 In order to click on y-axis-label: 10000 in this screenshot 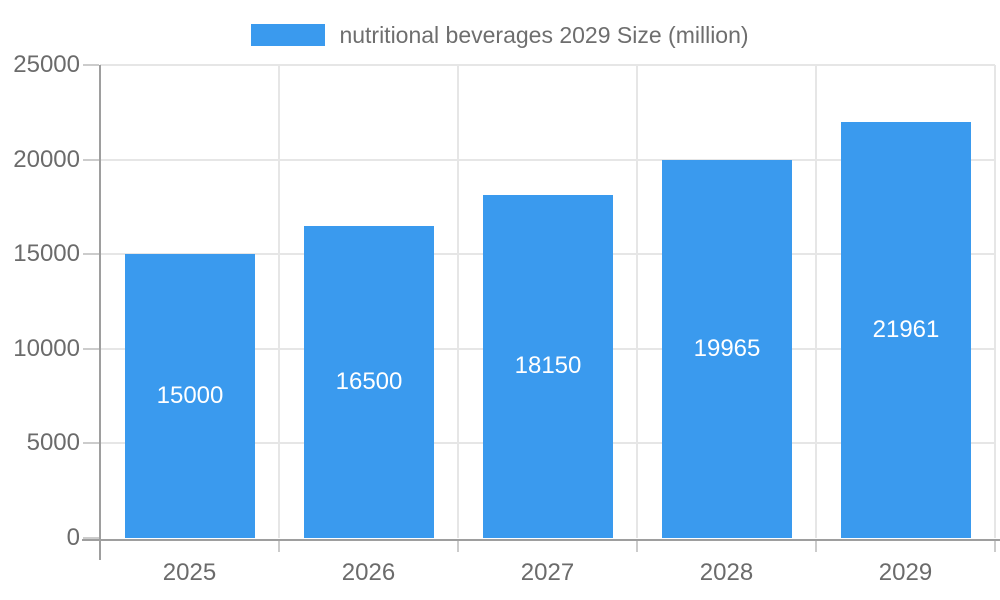, I will do `click(46, 348)`.